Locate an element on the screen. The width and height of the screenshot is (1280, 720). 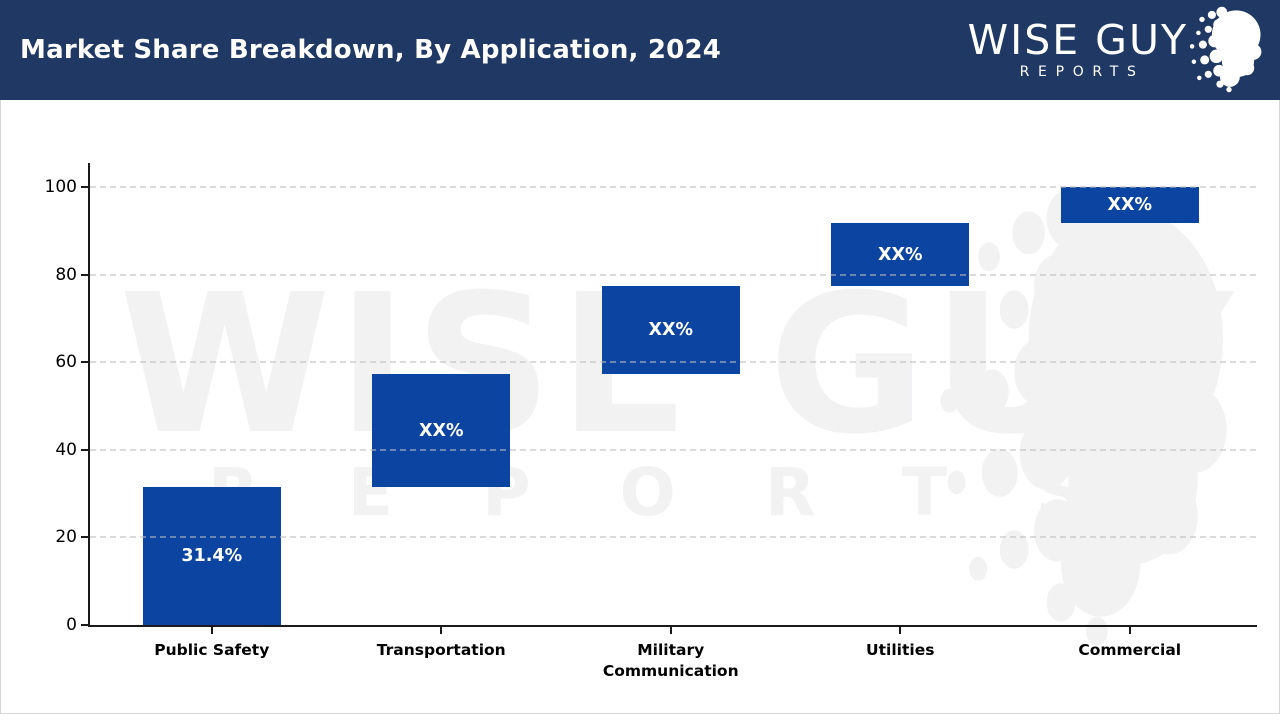
logo-subtitle: REPORTS is located at coordinates (1082, 72).